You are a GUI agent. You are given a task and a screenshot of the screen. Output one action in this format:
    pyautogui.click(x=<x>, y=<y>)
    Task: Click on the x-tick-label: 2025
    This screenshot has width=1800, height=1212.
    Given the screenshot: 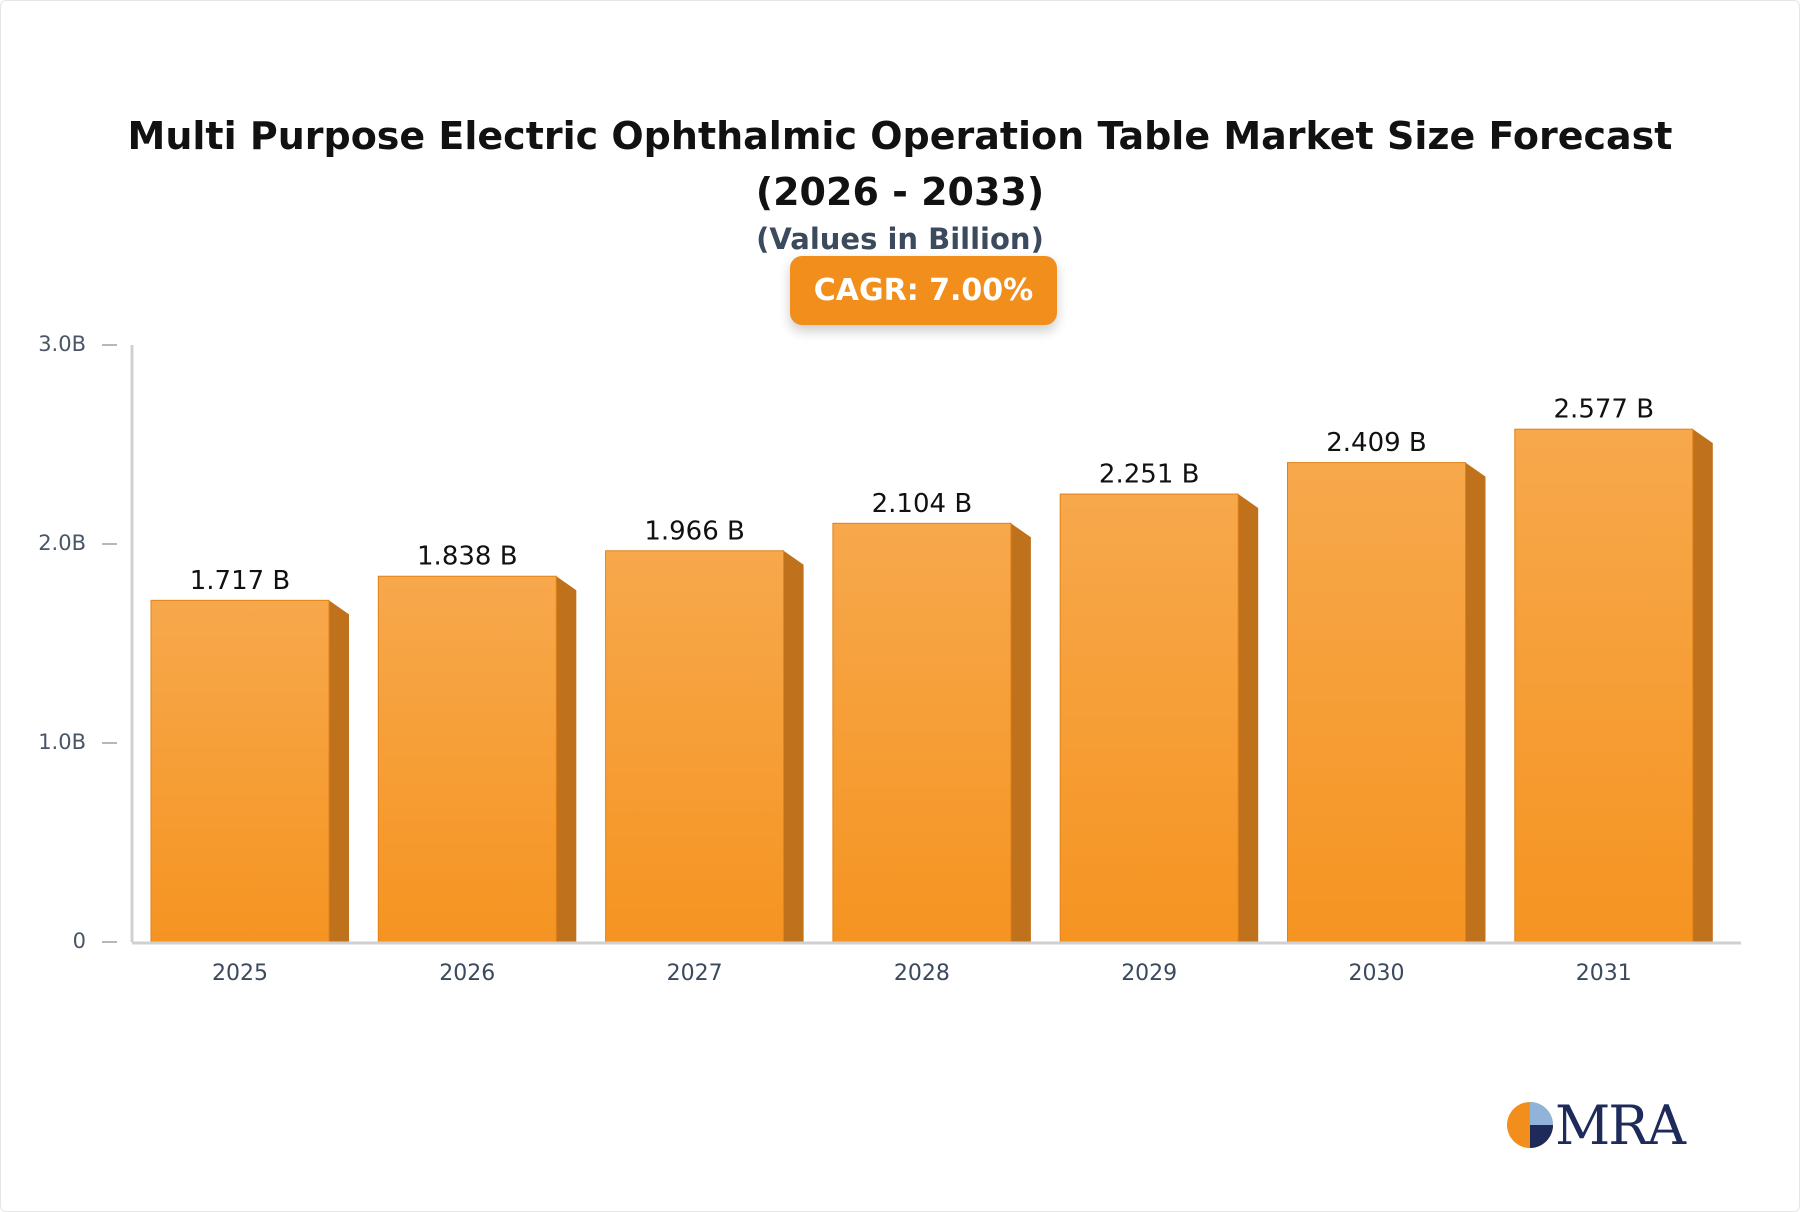 What is the action you would take?
    pyautogui.click(x=240, y=973)
    